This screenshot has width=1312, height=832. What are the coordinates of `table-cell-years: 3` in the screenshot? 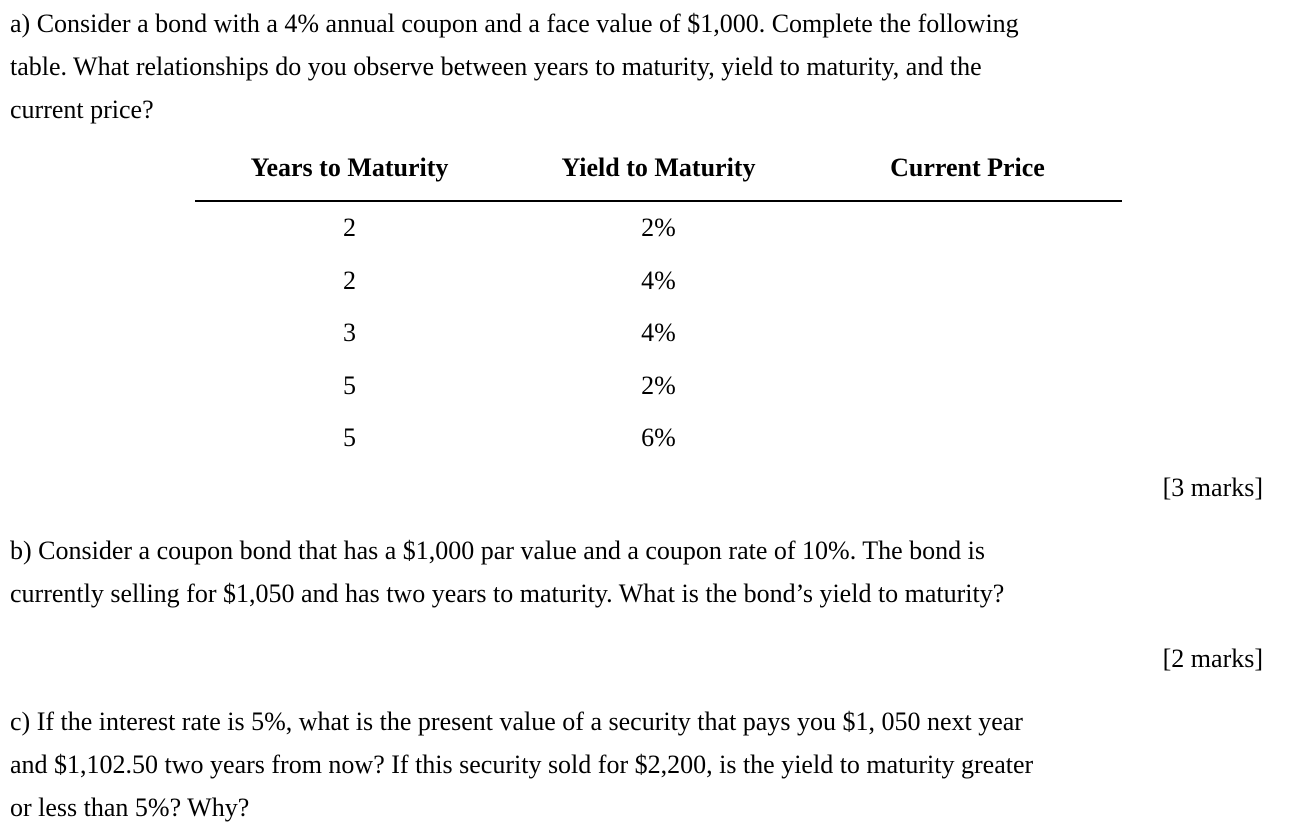 It's located at (349, 333).